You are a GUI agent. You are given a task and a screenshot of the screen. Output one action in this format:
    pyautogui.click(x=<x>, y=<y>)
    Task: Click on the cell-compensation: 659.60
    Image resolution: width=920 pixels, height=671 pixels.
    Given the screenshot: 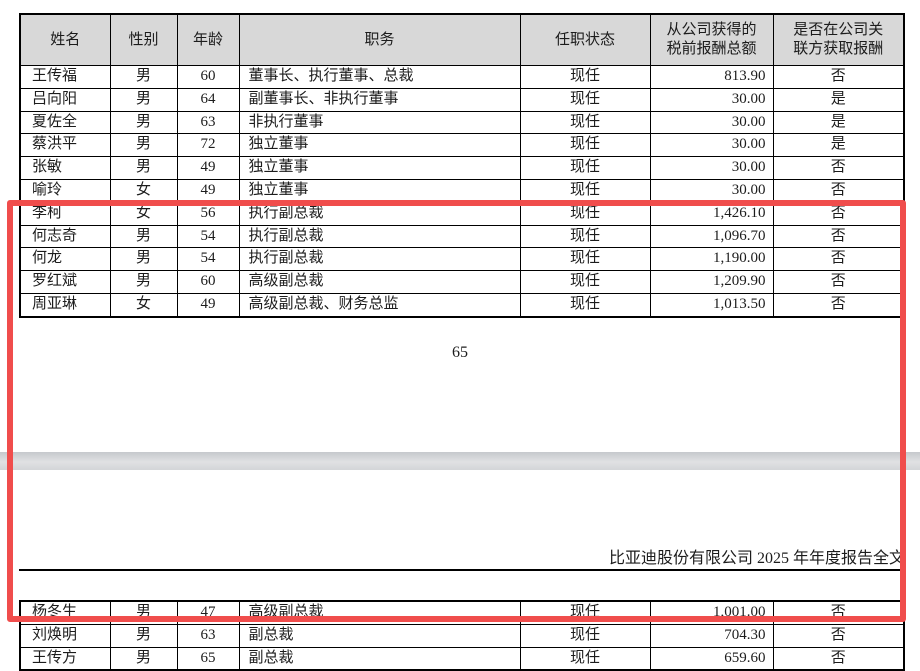 What is the action you would take?
    pyautogui.click(x=711, y=658)
    